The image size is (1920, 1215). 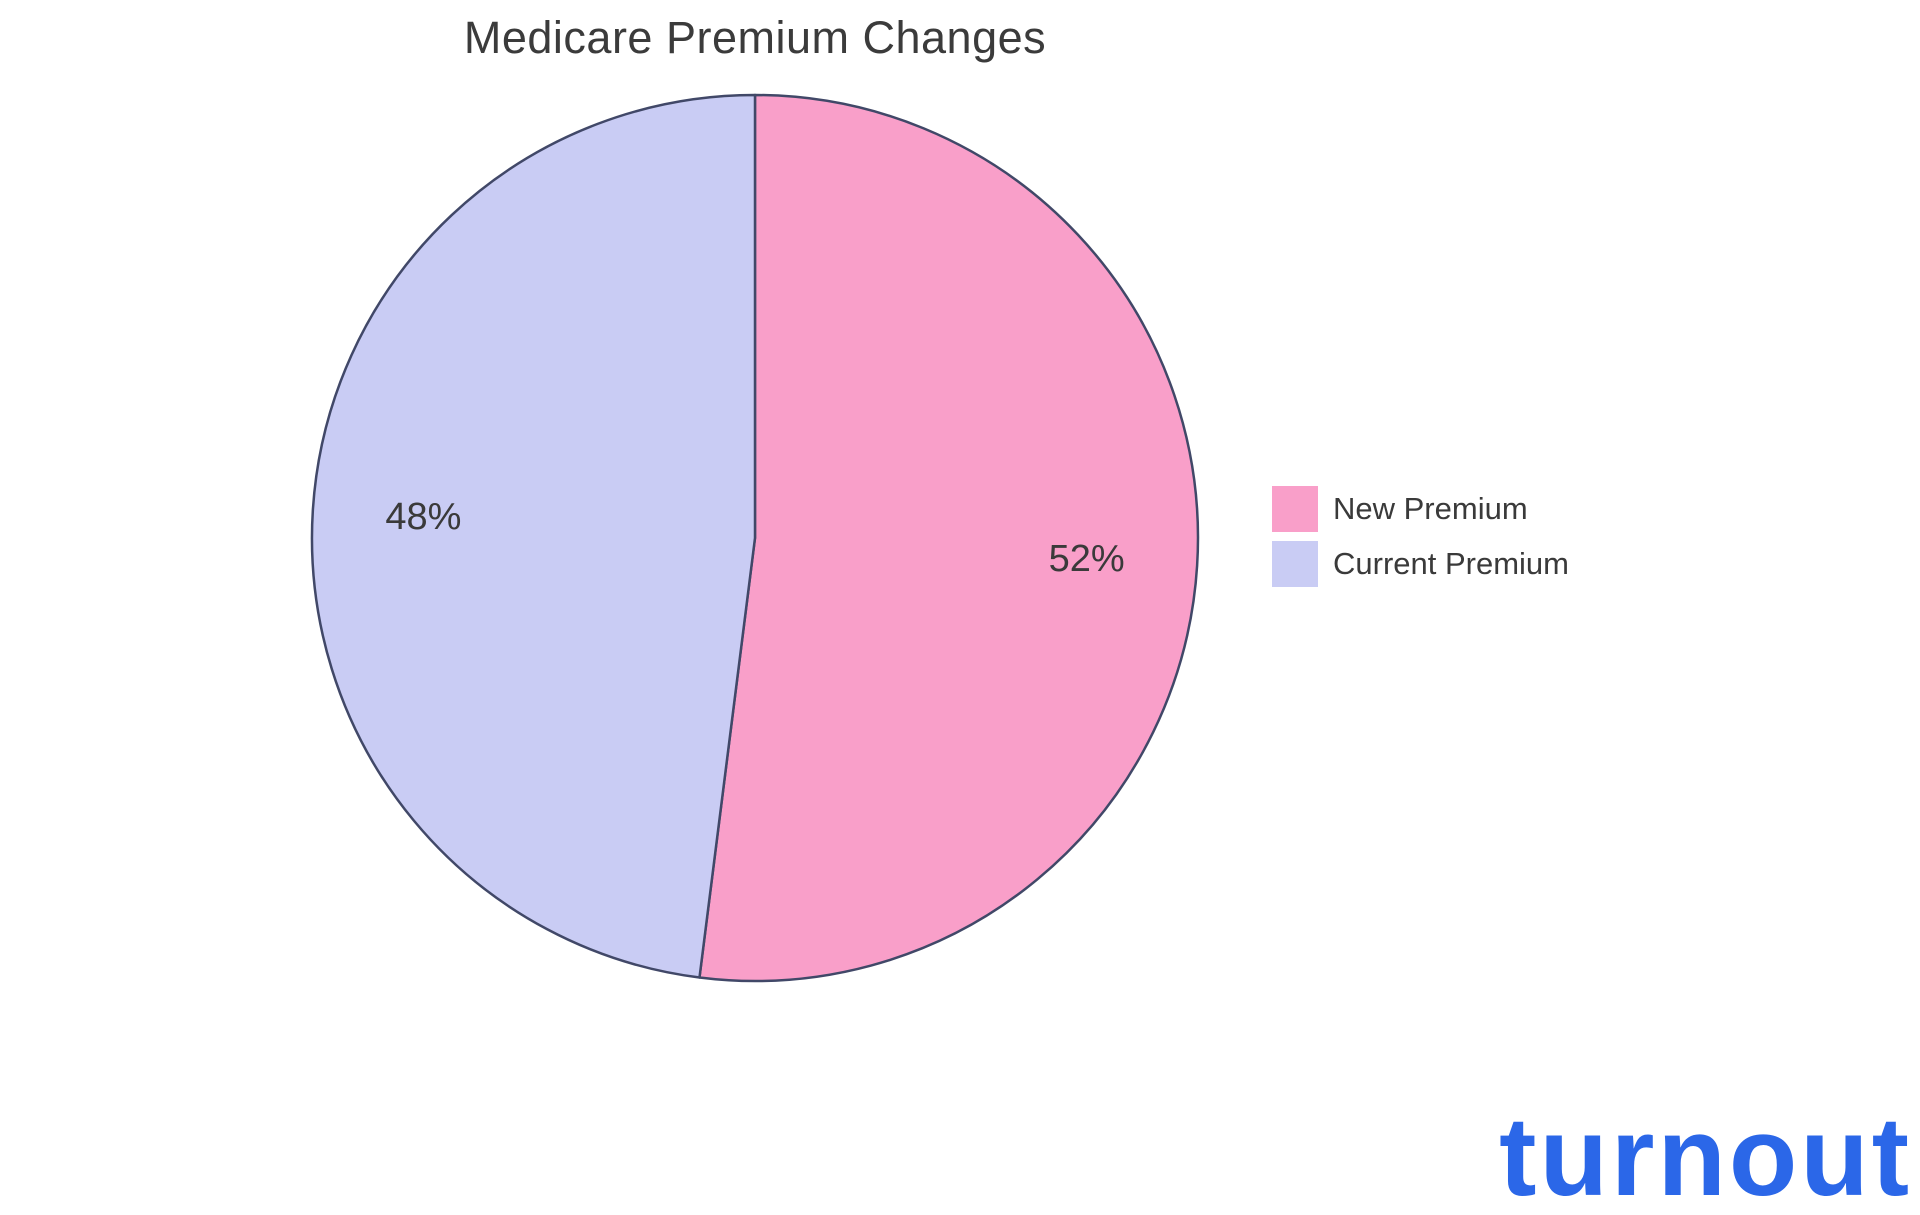 I want to click on turnout-logo: turnout, so click(x=1705, y=1154).